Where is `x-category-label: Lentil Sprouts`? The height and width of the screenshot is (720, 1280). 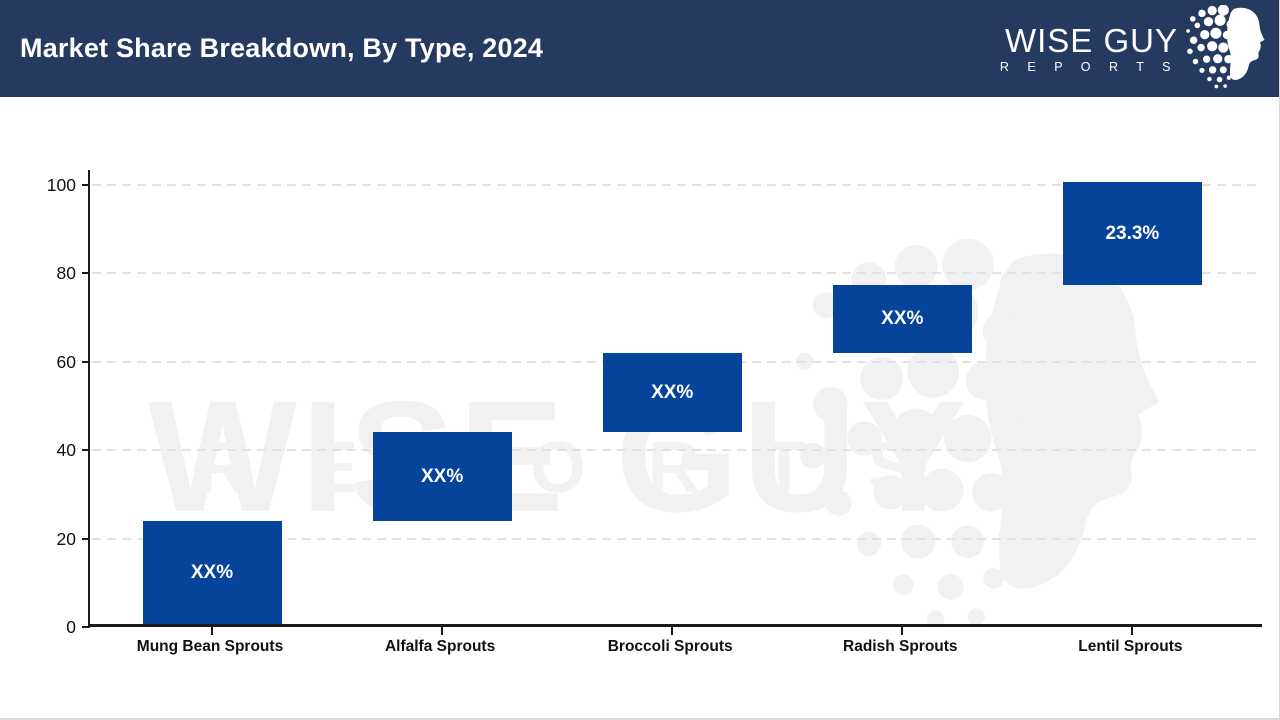
x-category-label: Lentil Sprouts is located at coordinates (1130, 646).